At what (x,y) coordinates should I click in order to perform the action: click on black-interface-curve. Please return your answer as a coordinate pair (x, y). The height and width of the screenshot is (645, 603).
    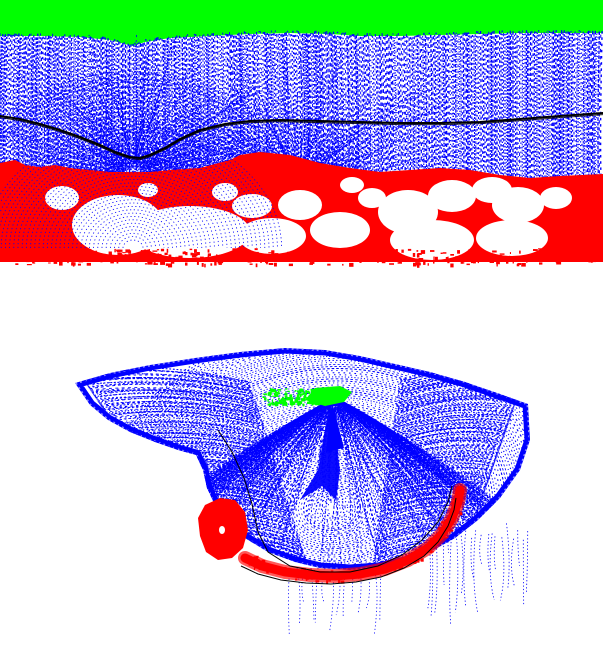
    Looking at the image, I should click on (301, 135).